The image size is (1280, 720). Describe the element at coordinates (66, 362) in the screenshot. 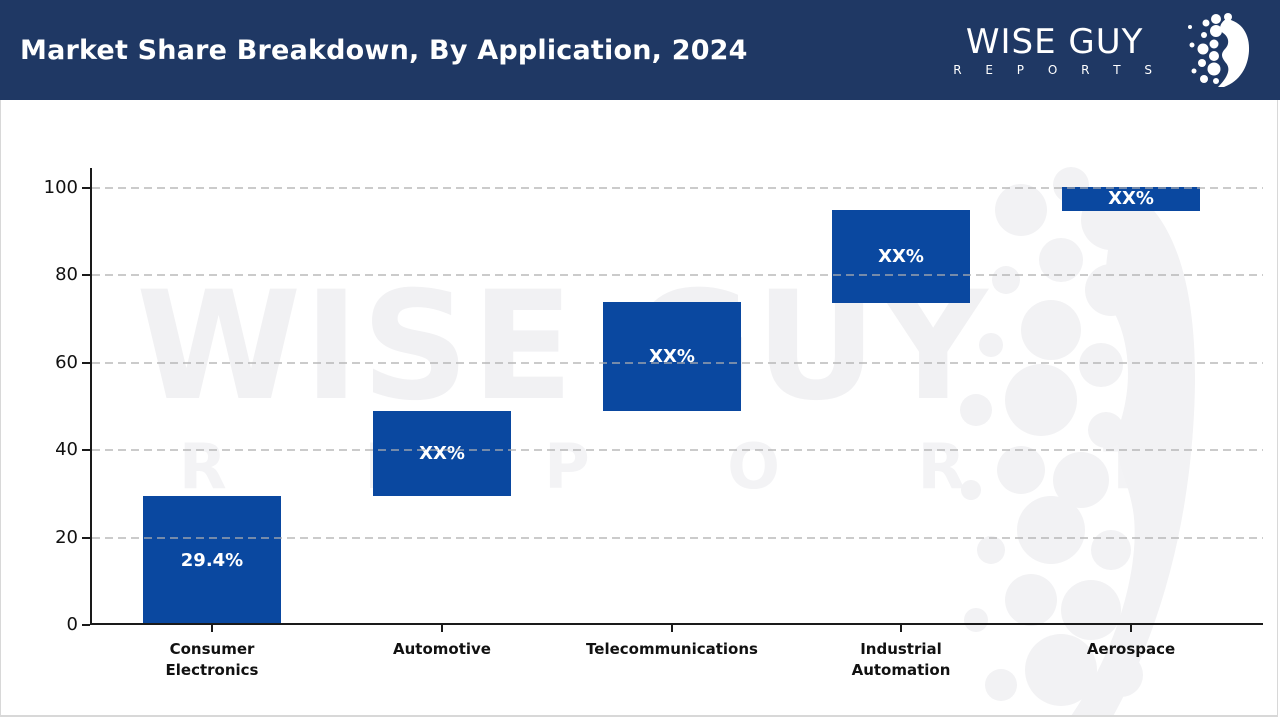

I see `y-tick-label: 60` at that location.